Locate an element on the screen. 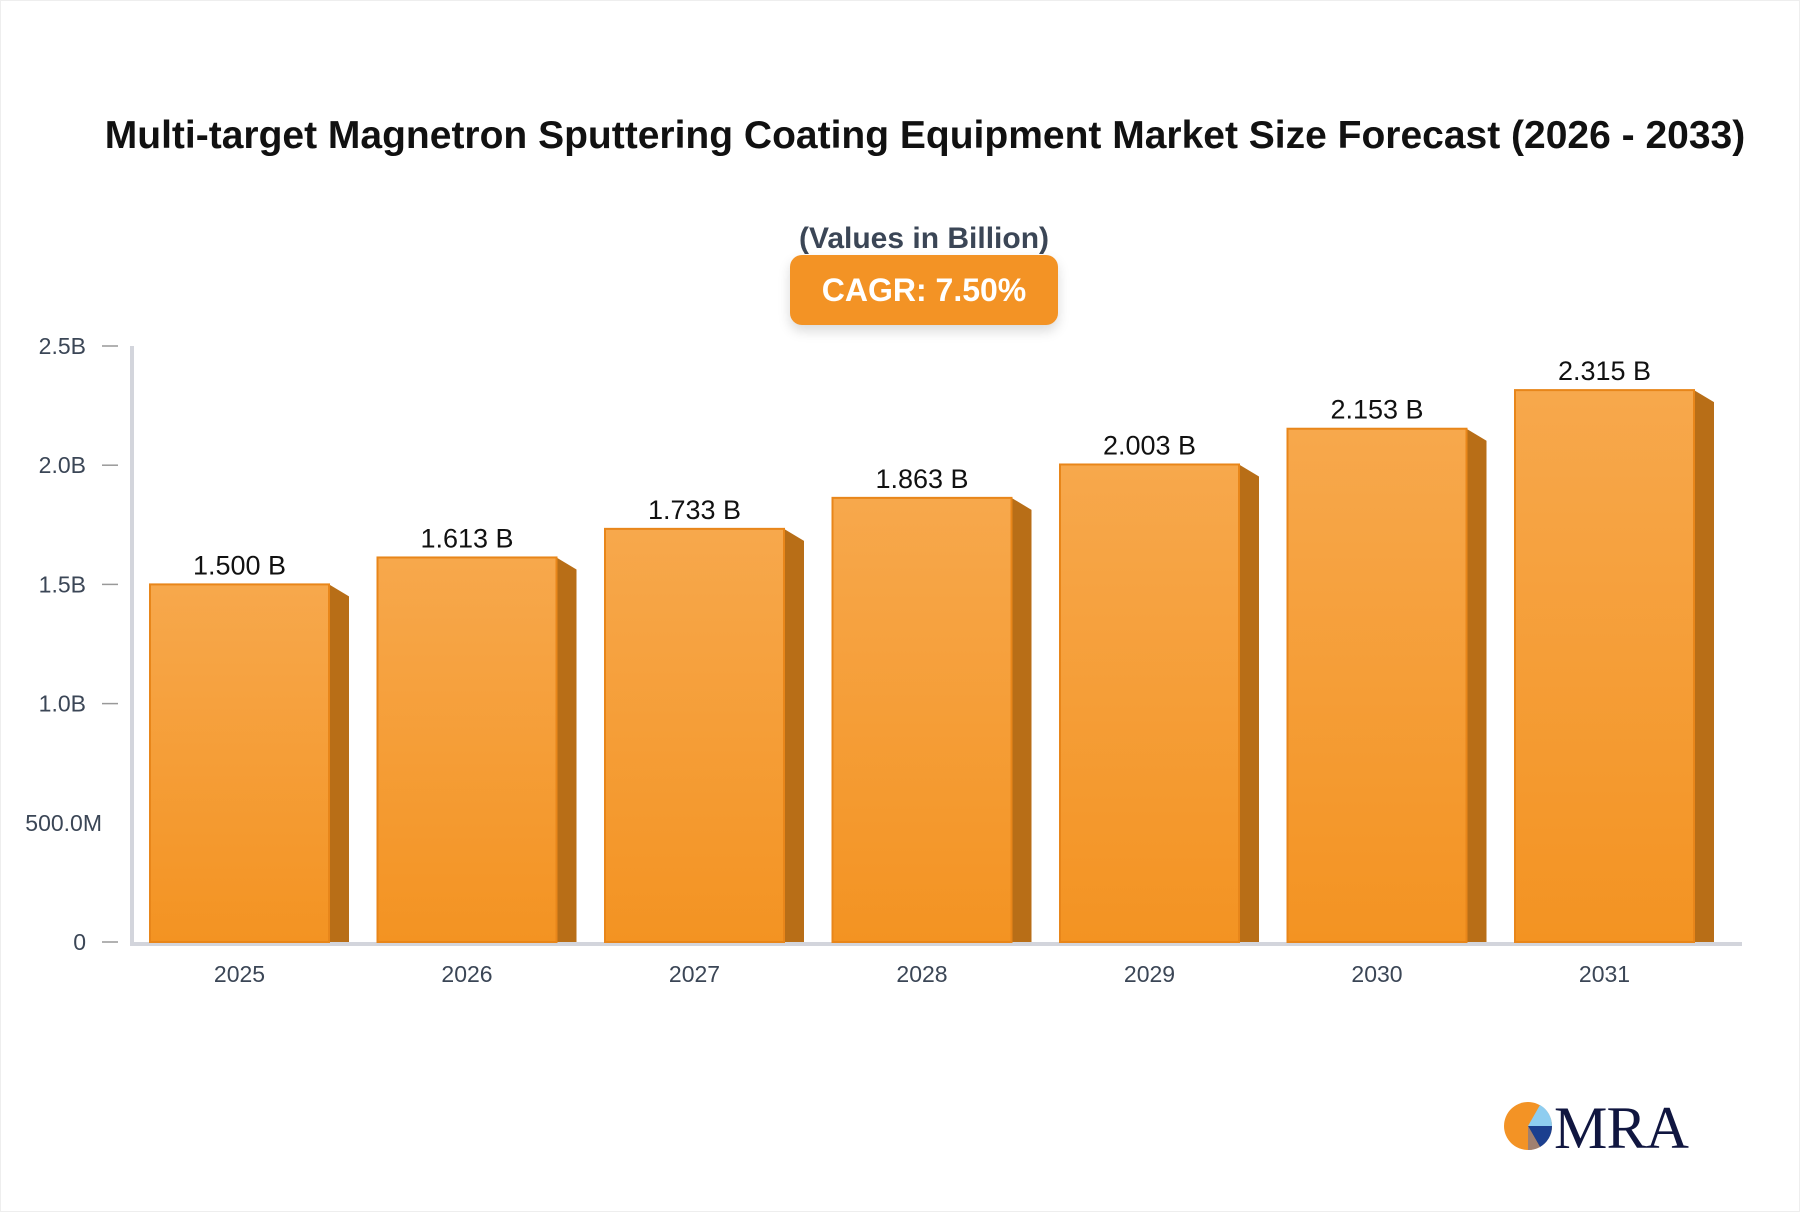  data-label: 2.153 B is located at coordinates (1376, 410).